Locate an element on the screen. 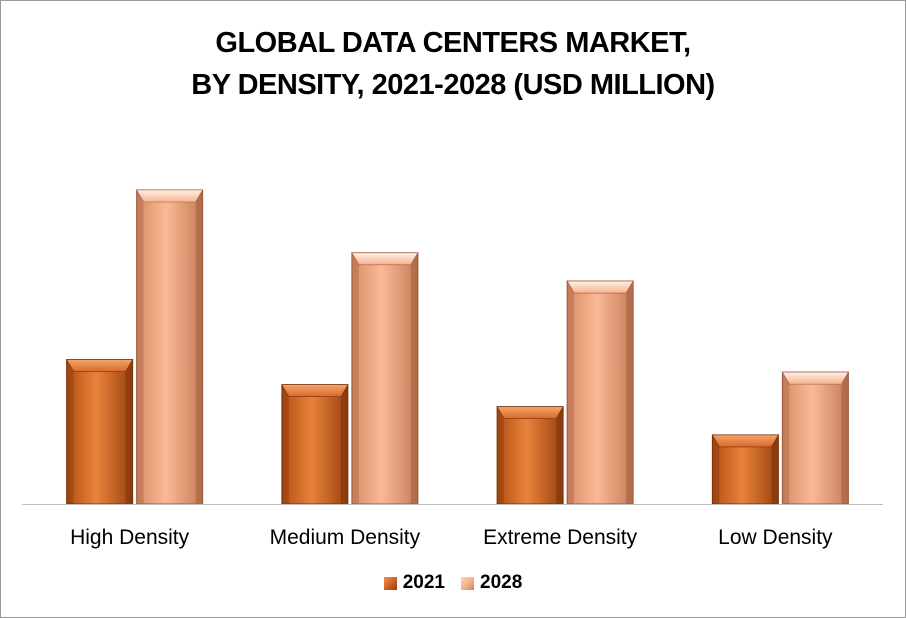 Image resolution: width=906 pixels, height=618 pixels. legend-label-2028: 2028 is located at coordinates (501, 582).